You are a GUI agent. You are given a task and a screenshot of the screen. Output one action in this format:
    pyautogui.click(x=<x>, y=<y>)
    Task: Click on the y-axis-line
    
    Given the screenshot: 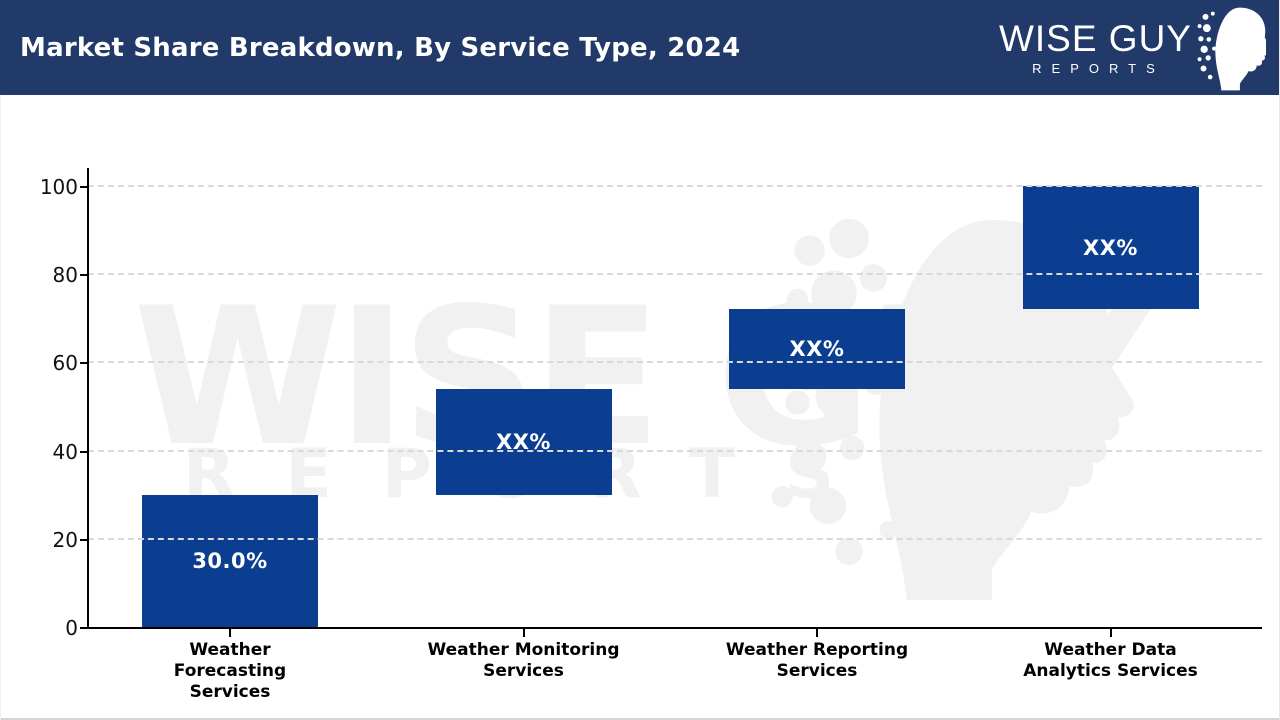 What is the action you would take?
    pyautogui.click(x=88, y=398)
    